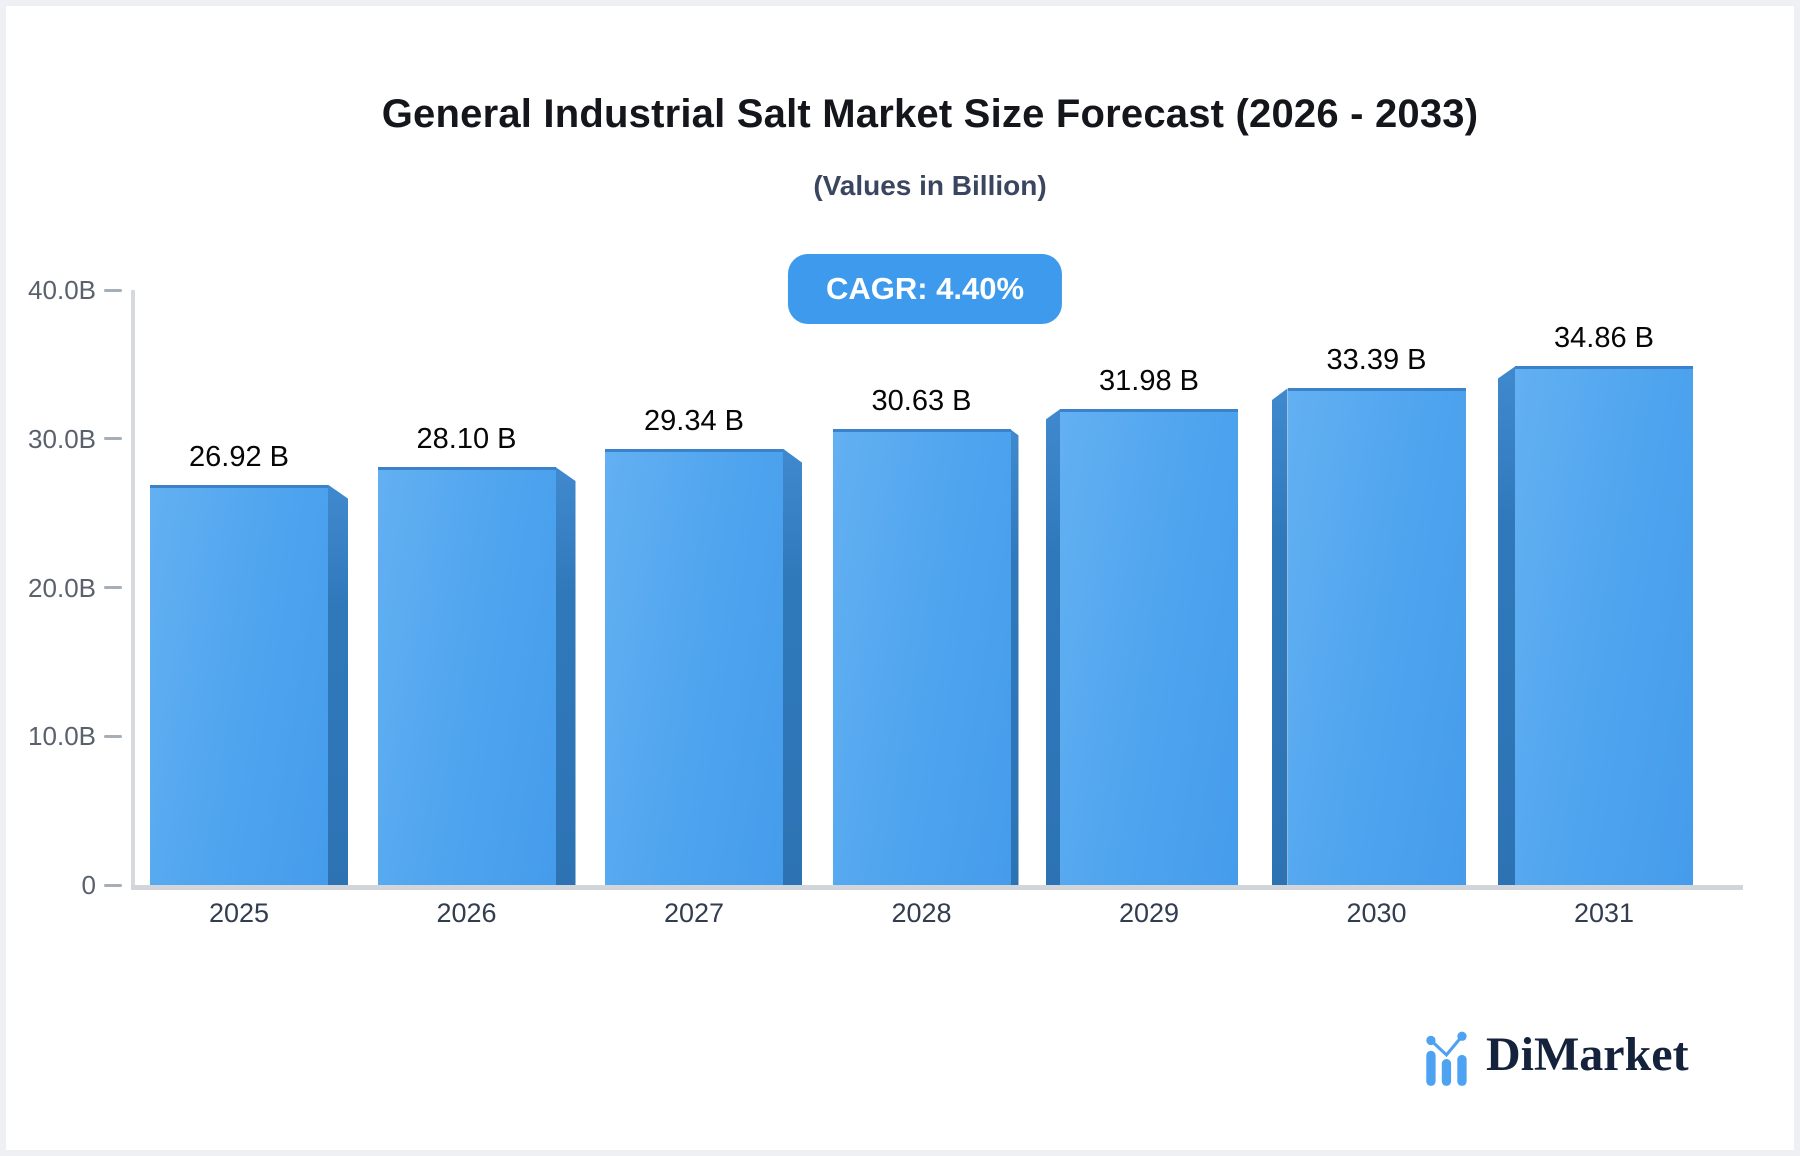 This screenshot has height=1156, width=1800. I want to click on bar-side-2027, so click(792, 666).